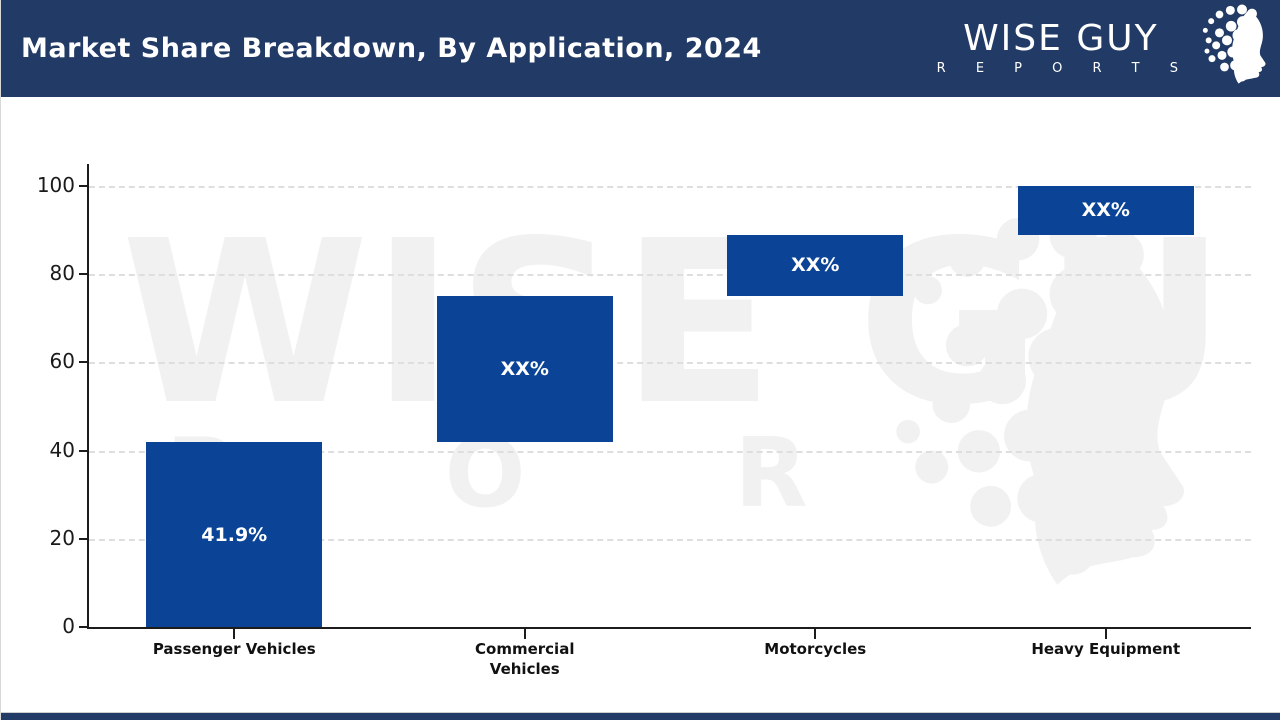 The width and height of the screenshot is (1280, 720). I want to click on x-axis-line, so click(669, 628).